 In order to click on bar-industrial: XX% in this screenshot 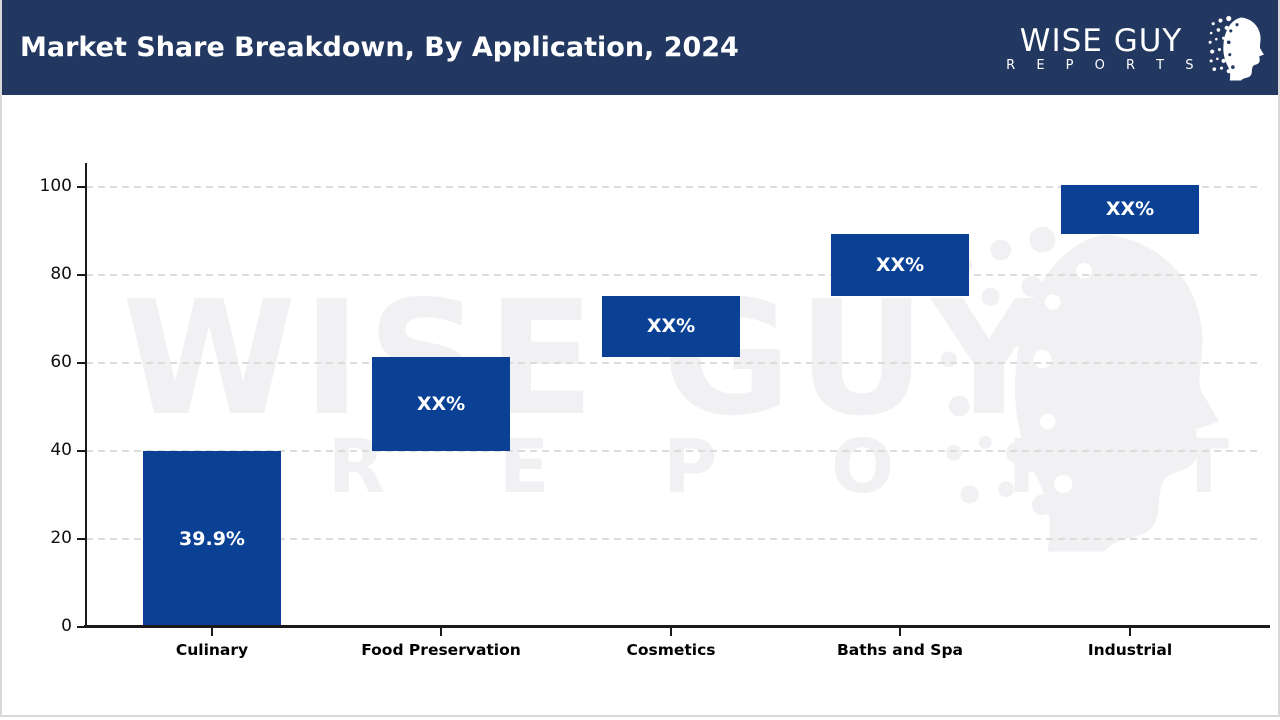, I will do `click(1130, 209)`.